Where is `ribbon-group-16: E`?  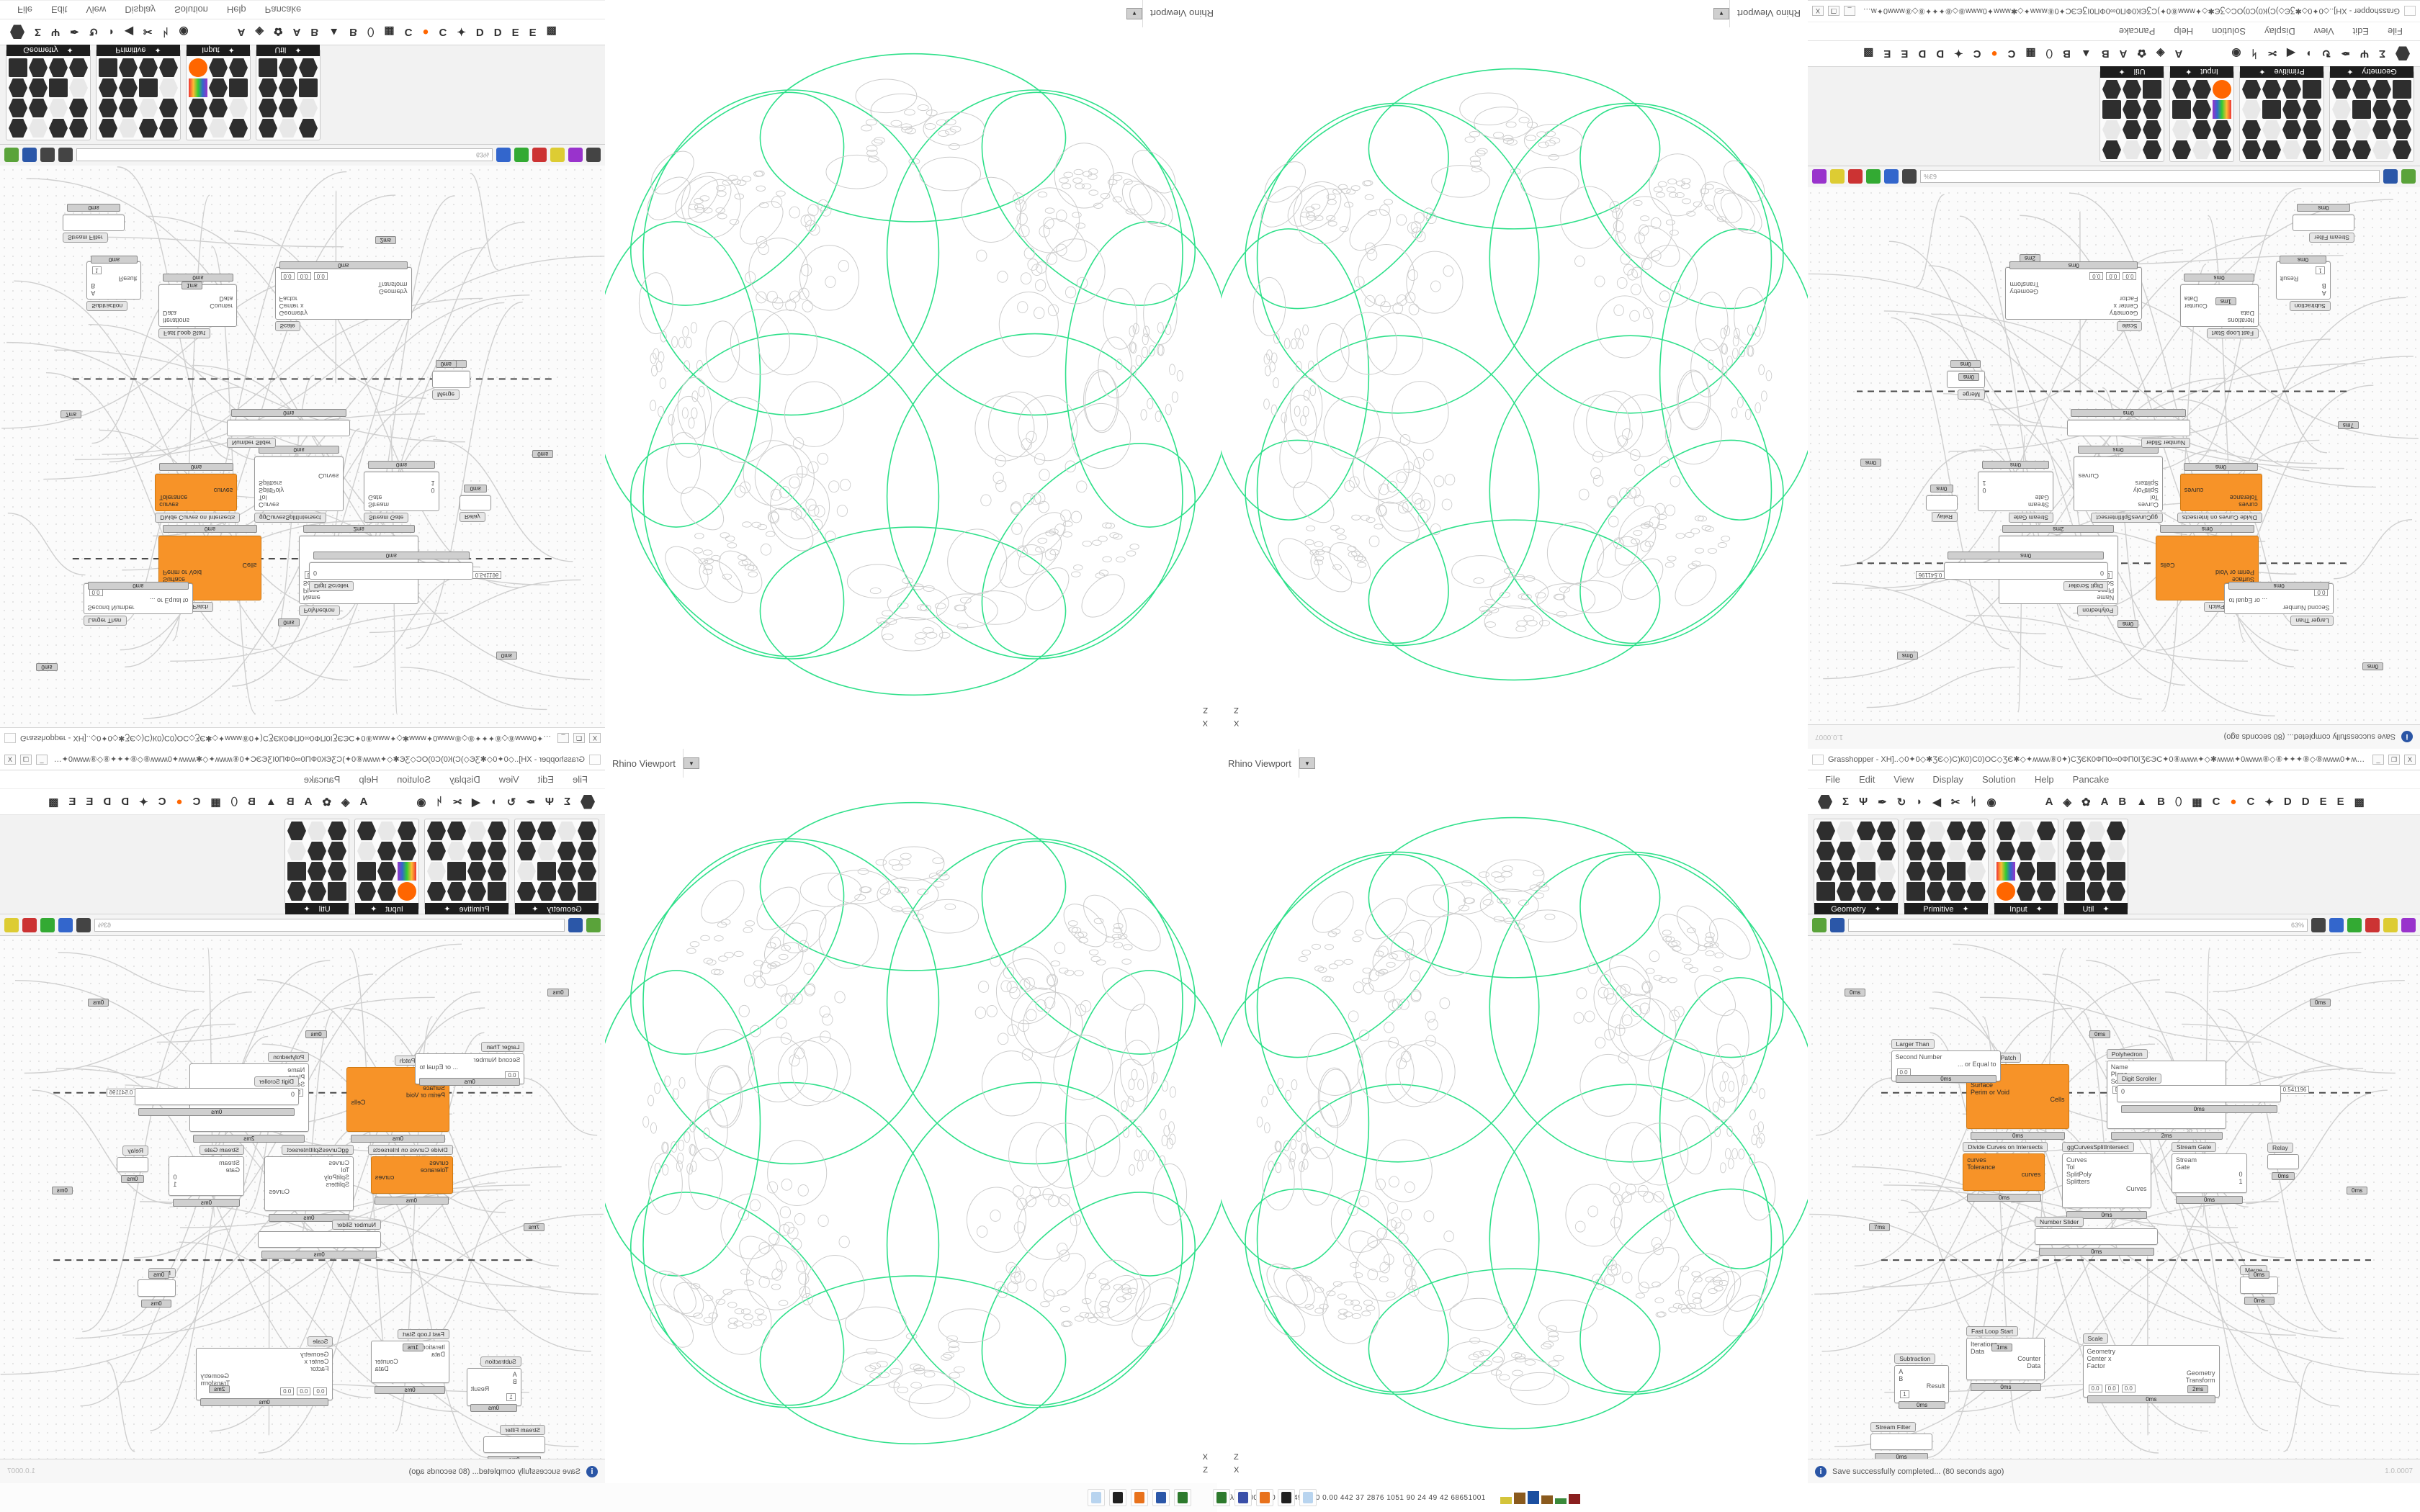
ribbon-group-16: E is located at coordinates (72, 802).